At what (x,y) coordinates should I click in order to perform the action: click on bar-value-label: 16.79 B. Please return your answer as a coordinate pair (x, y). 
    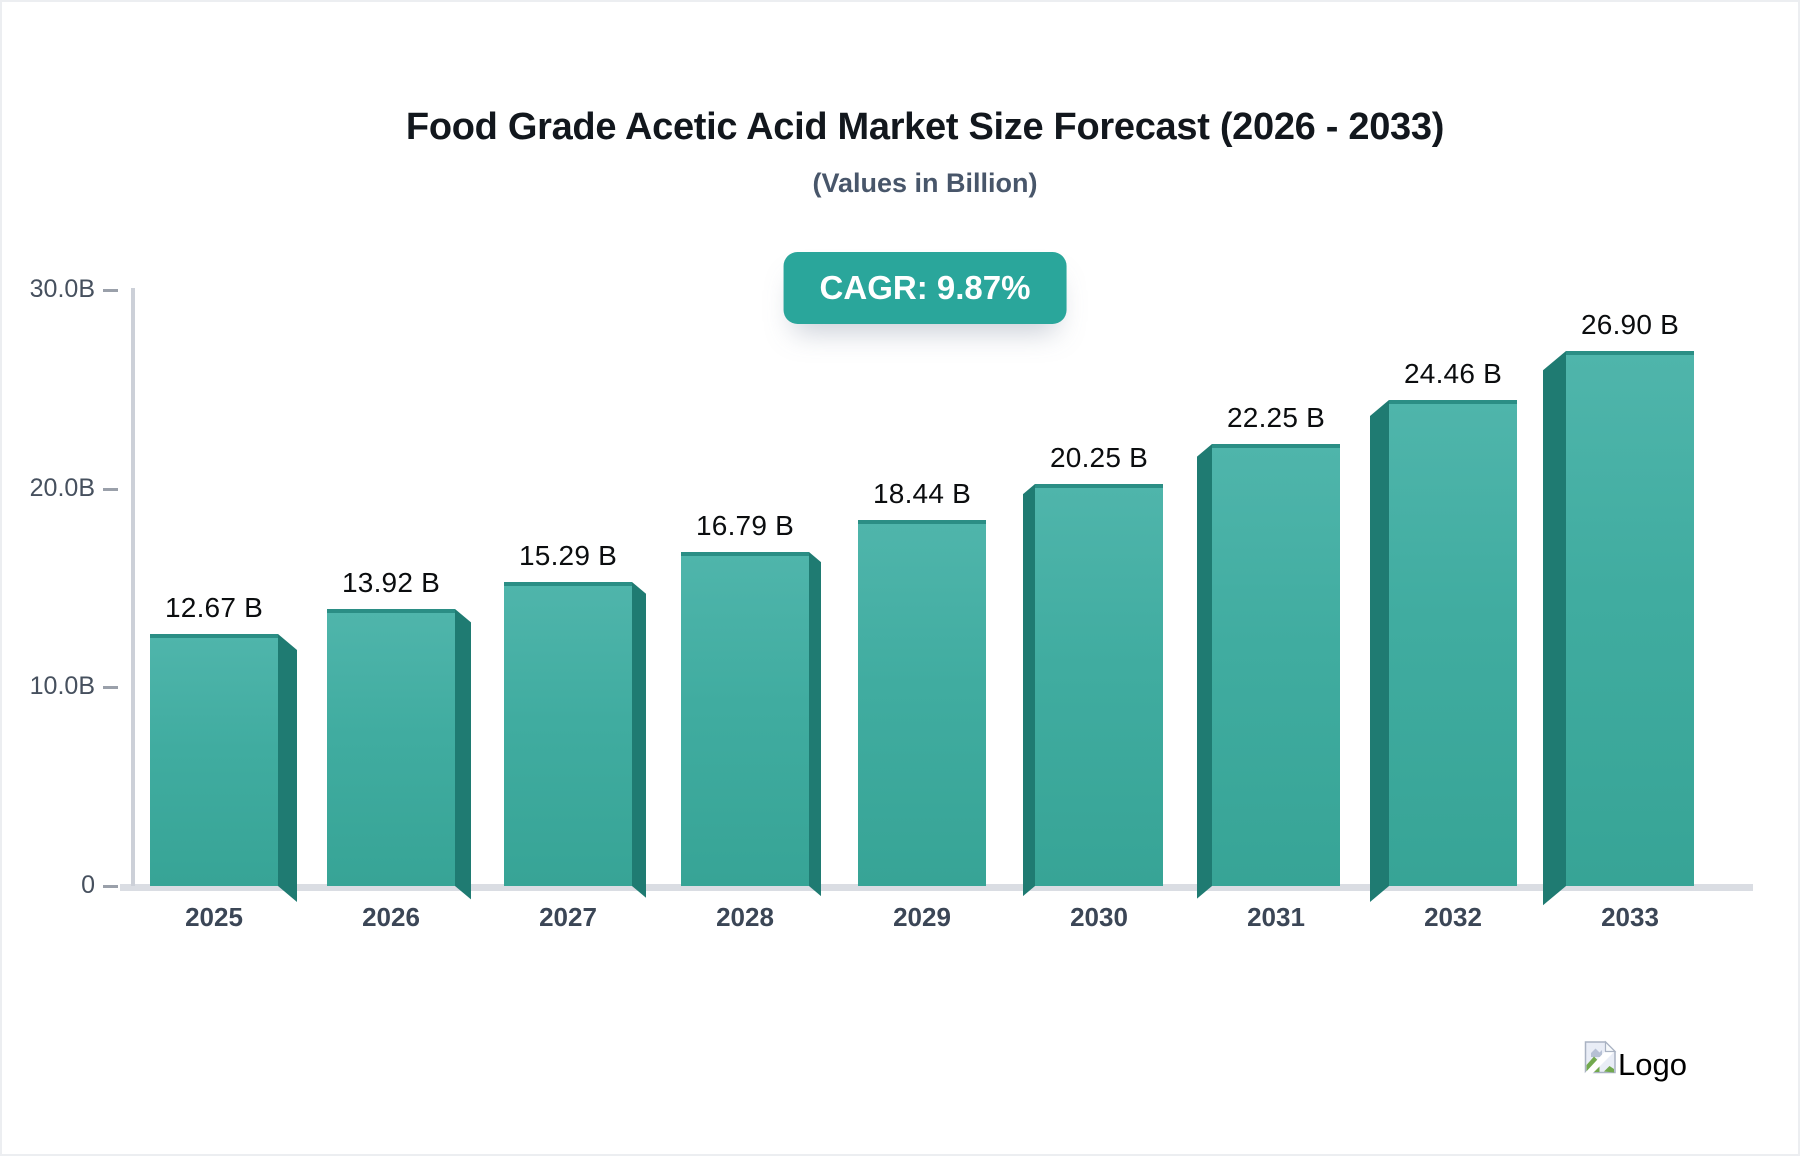
    Looking at the image, I should click on (745, 525).